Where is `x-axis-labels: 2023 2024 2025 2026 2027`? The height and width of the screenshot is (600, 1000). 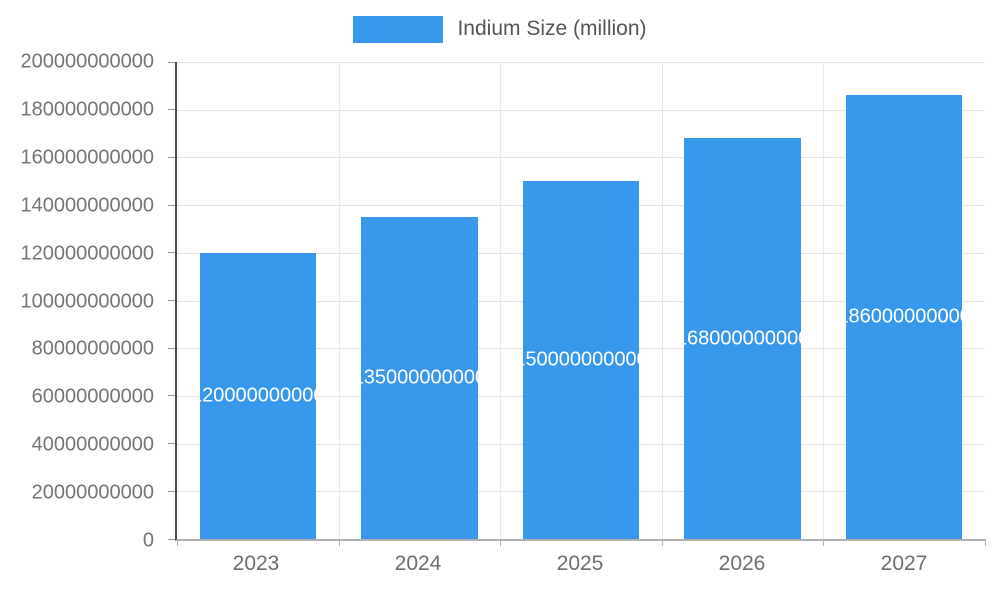 x-axis-labels: 2023 2024 2025 2026 2027 is located at coordinates (580, 564).